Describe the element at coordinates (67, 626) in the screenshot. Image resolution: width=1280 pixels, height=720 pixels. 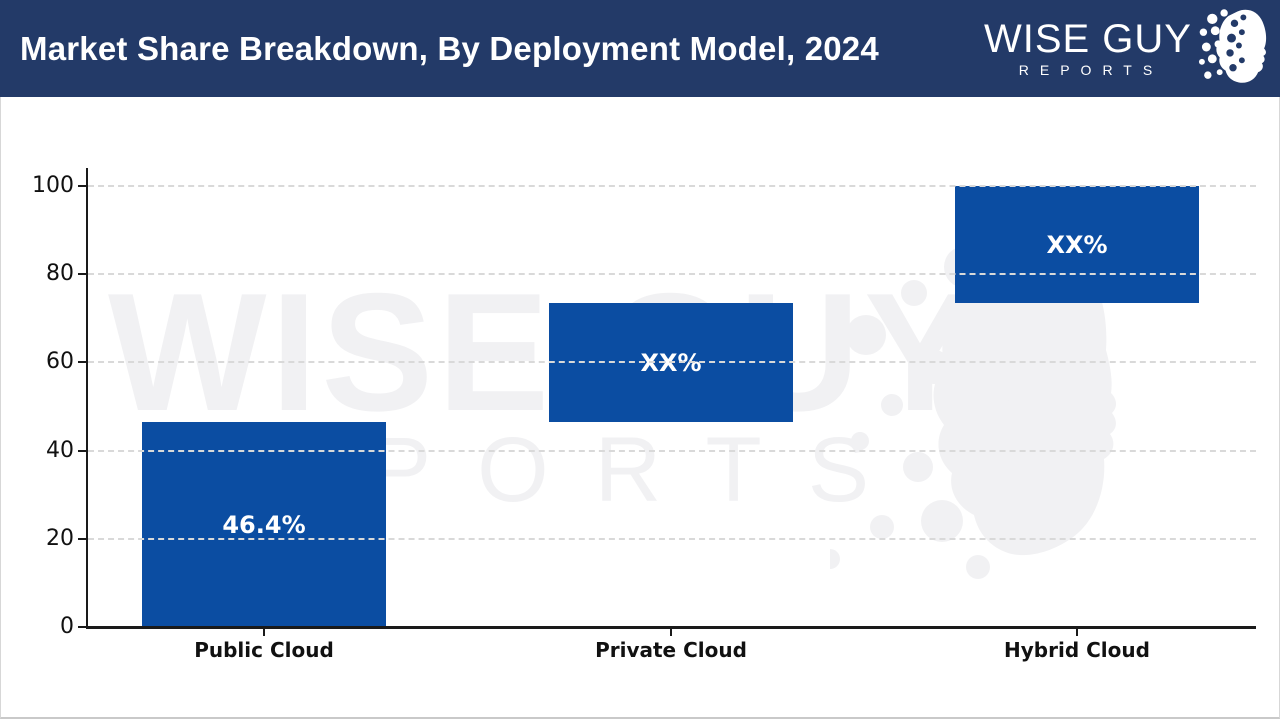
I see `y-tick-label-0: 0` at that location.